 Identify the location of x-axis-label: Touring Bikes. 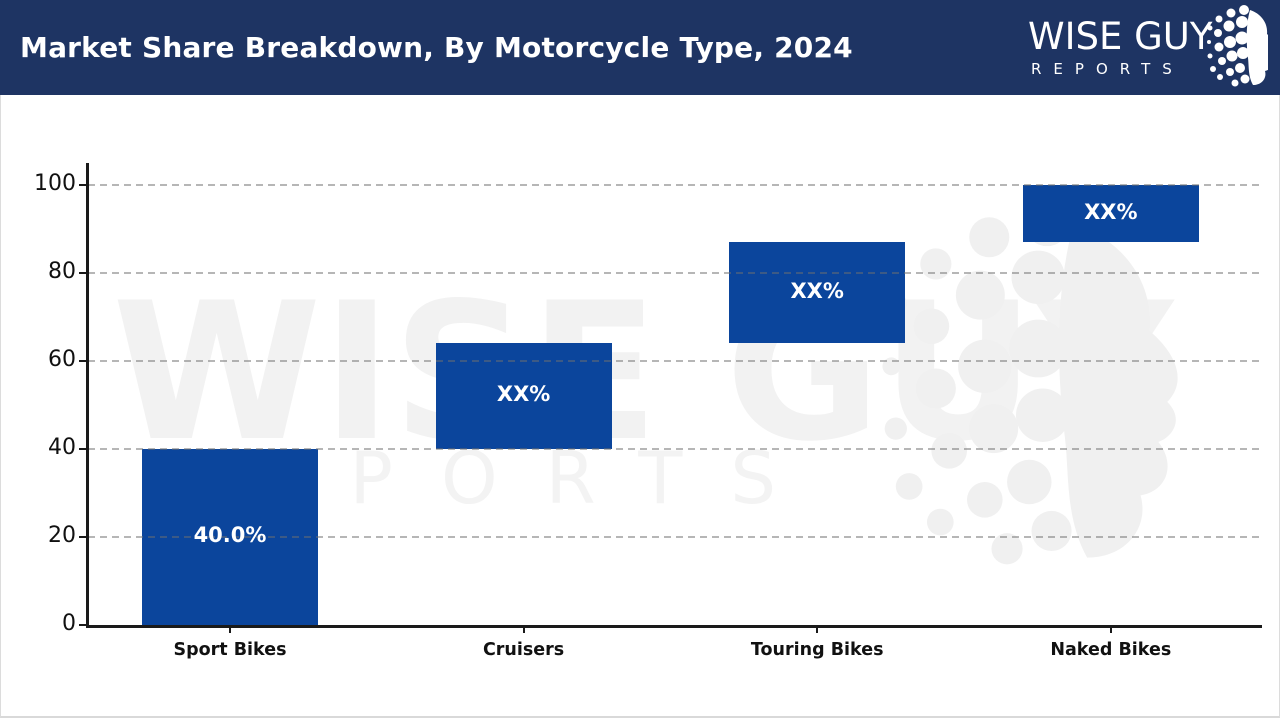
(817, 650).